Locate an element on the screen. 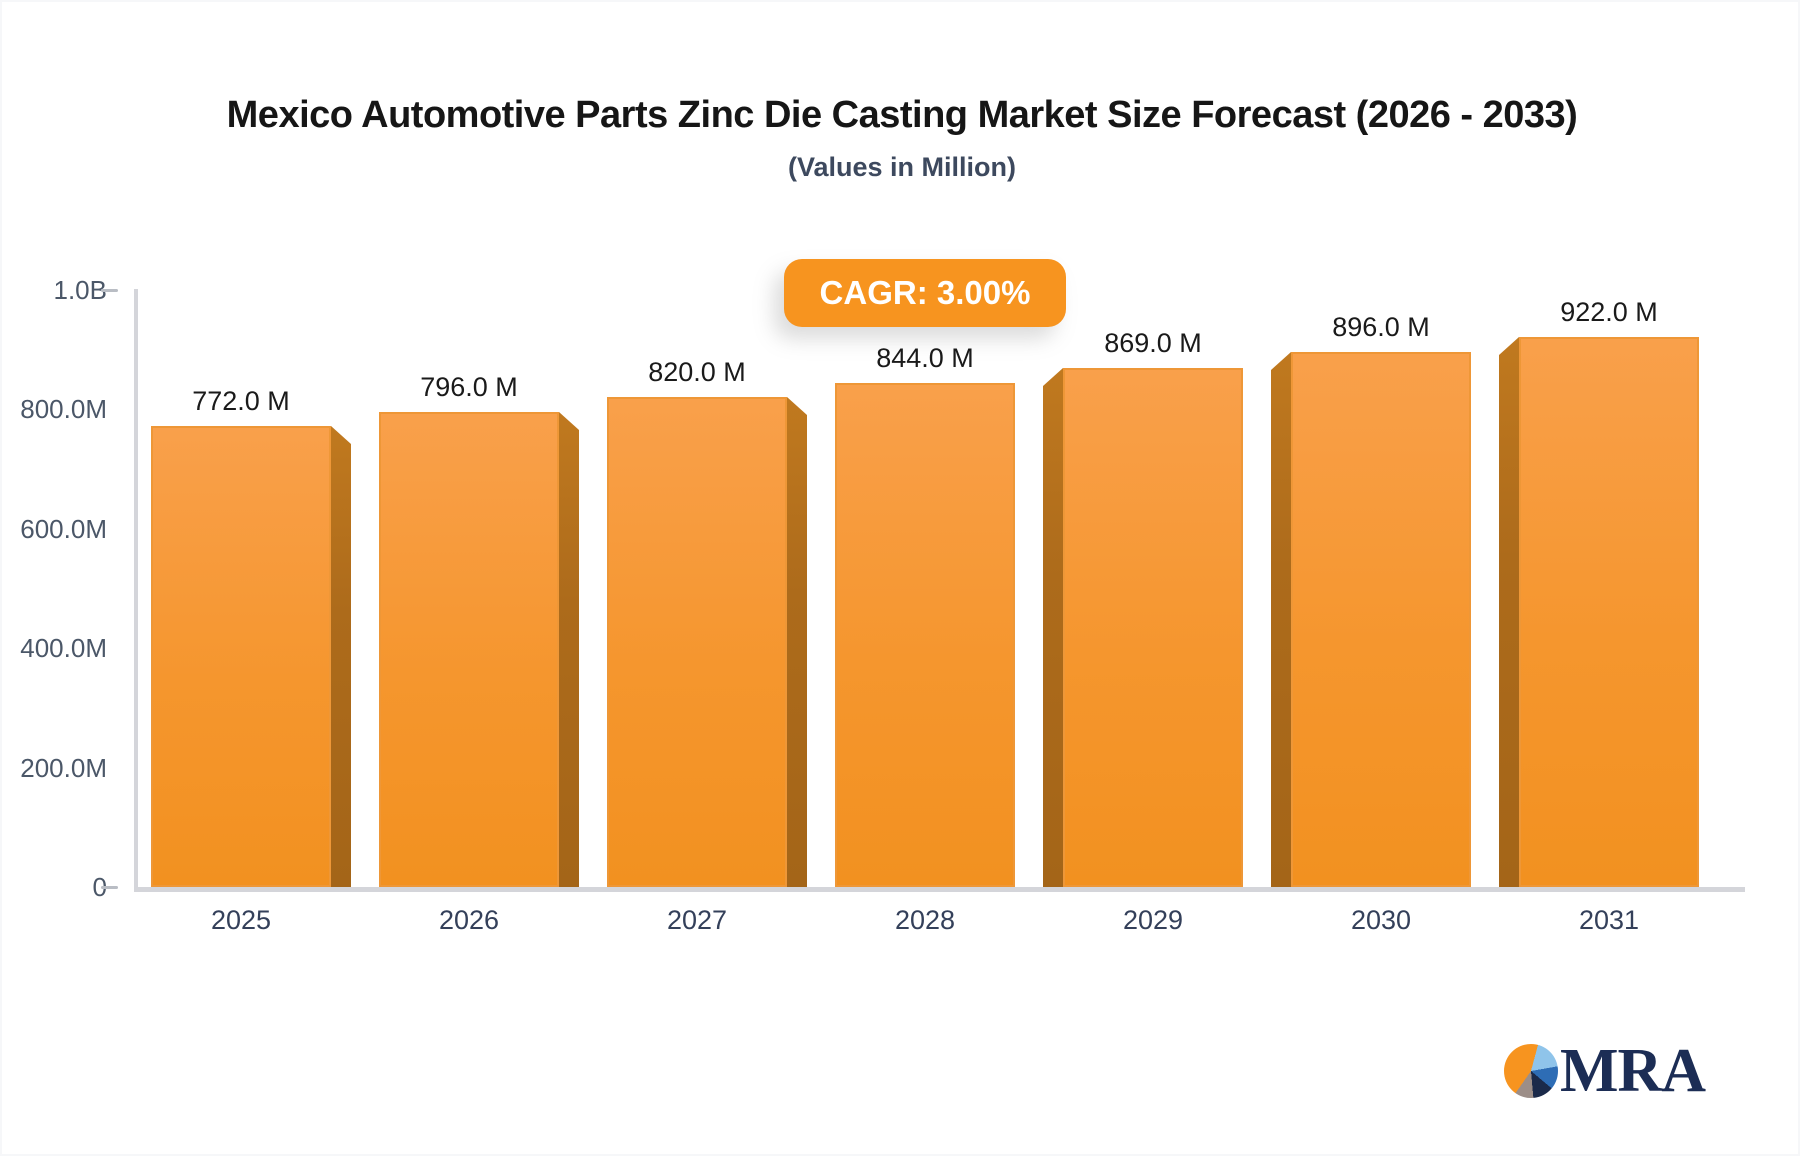  y-tick-label: 0 is located at coordinates (99, 887).